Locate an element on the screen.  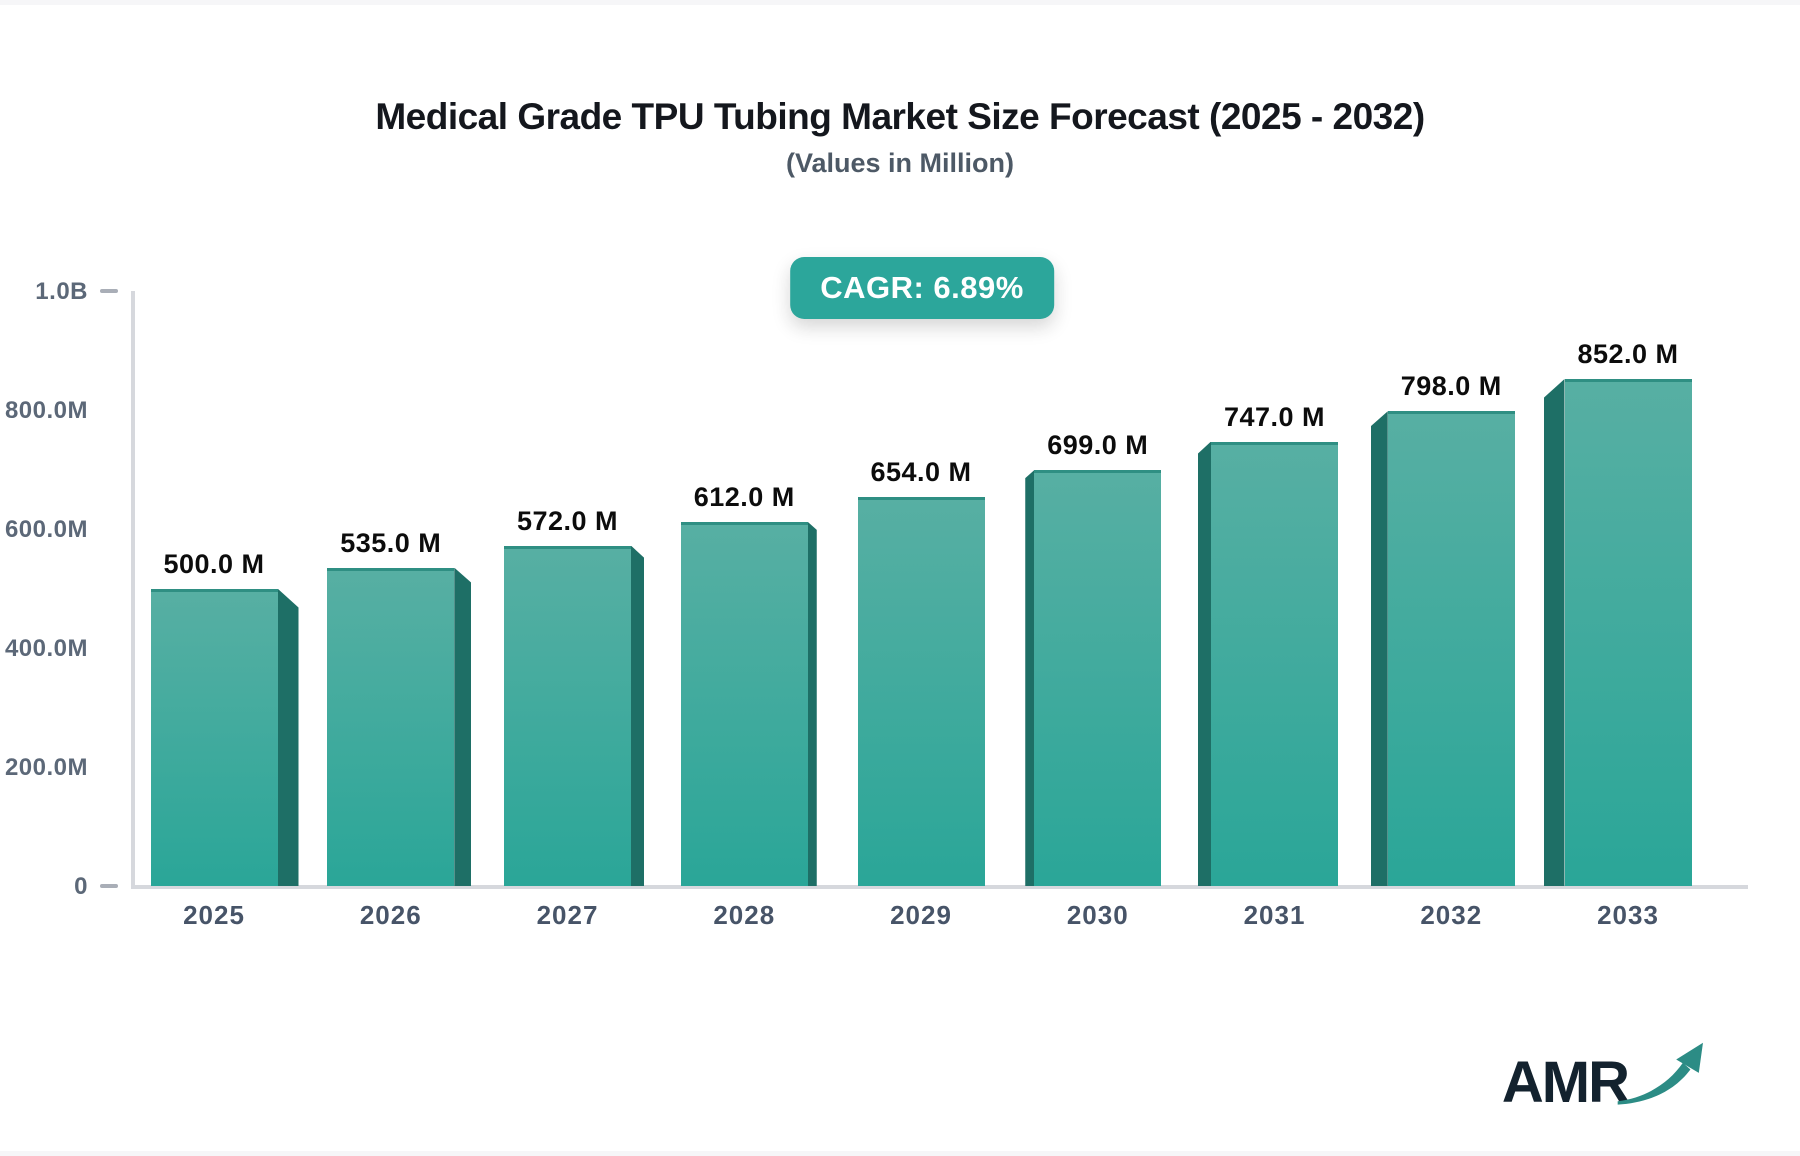
bar-2025 is located at coordinates (214, 737).